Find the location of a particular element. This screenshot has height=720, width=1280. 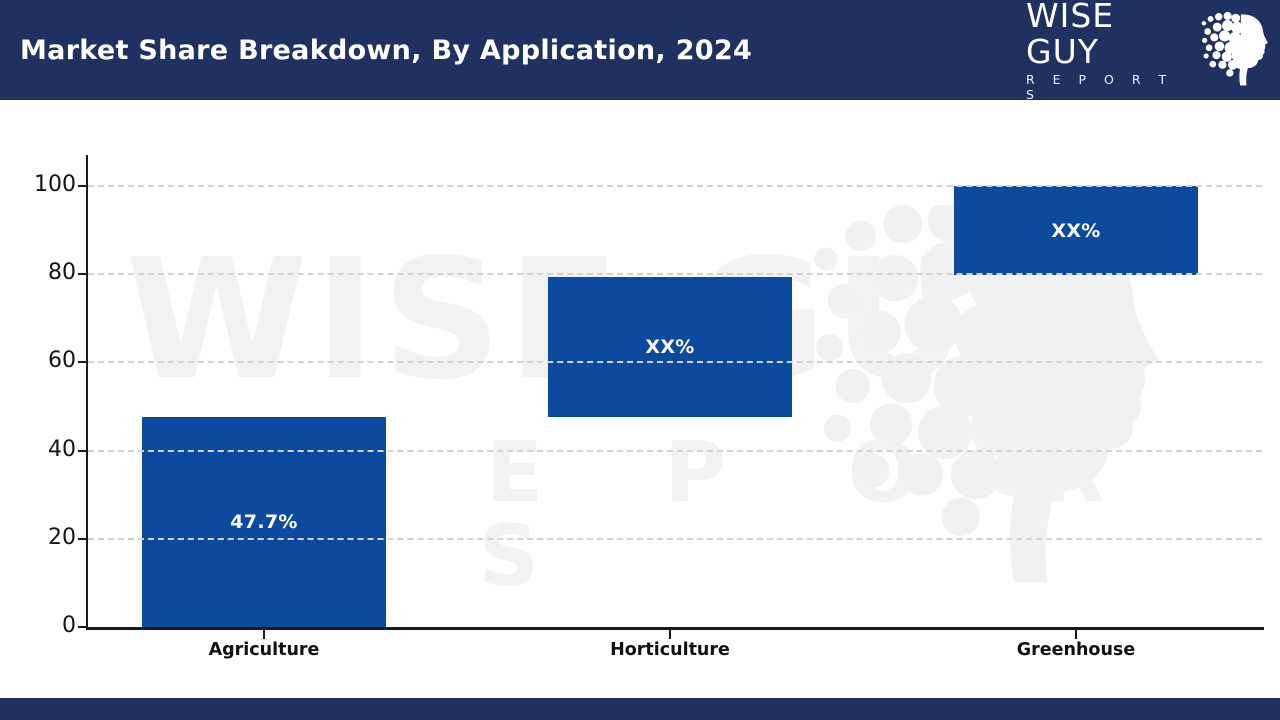

y-tick-label: 60 is located at coordinates (62, 361).